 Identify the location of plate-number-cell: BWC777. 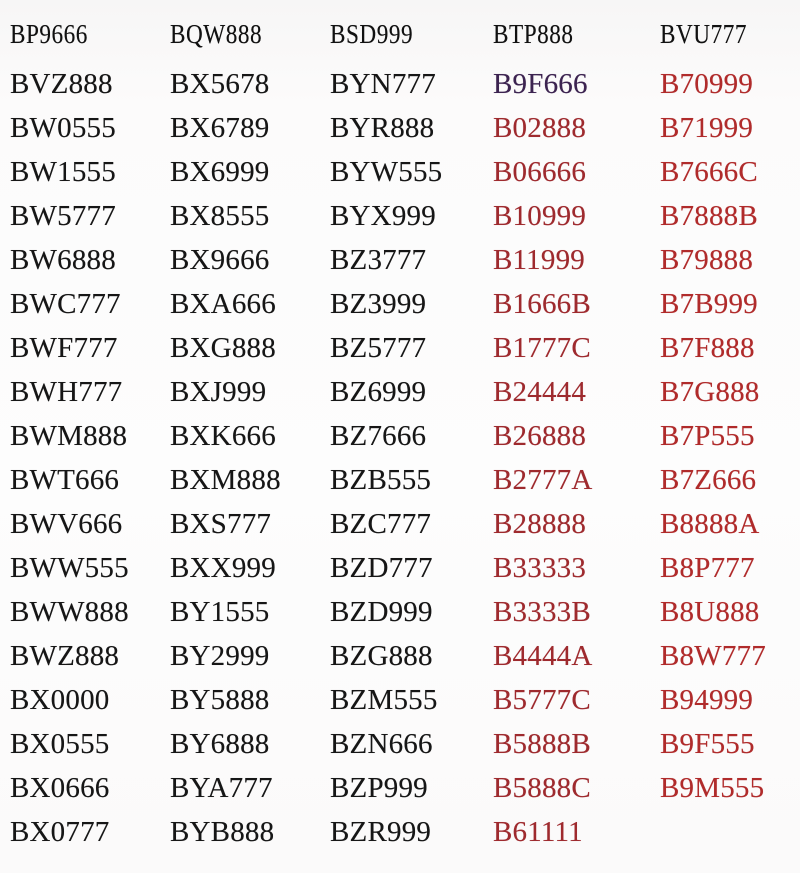
(65, 304).